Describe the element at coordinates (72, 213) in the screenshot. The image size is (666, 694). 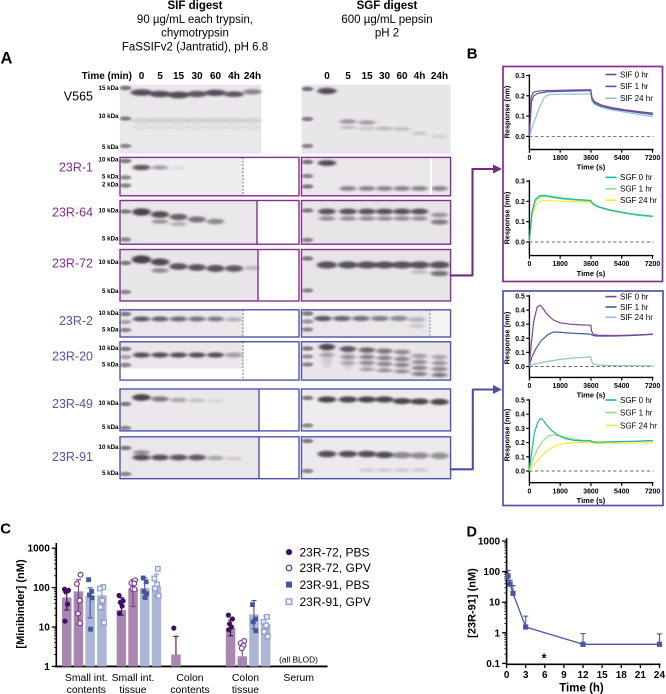
I see `svg-text: 23R-64` at that location.